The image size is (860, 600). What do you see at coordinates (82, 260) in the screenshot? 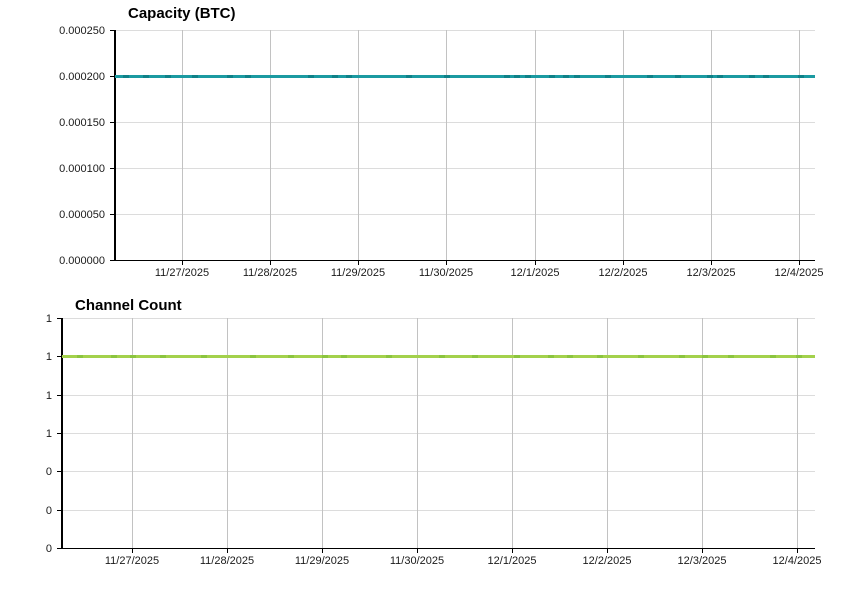
I see `y-tick-label: 0.000000` at bounding box center [82, 260].